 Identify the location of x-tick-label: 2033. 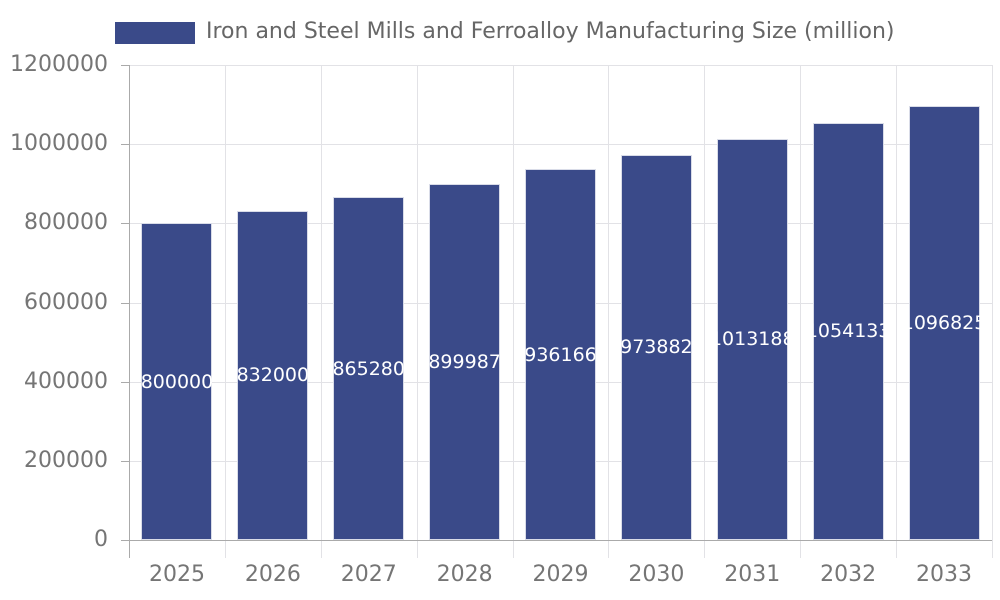
(944, 574).